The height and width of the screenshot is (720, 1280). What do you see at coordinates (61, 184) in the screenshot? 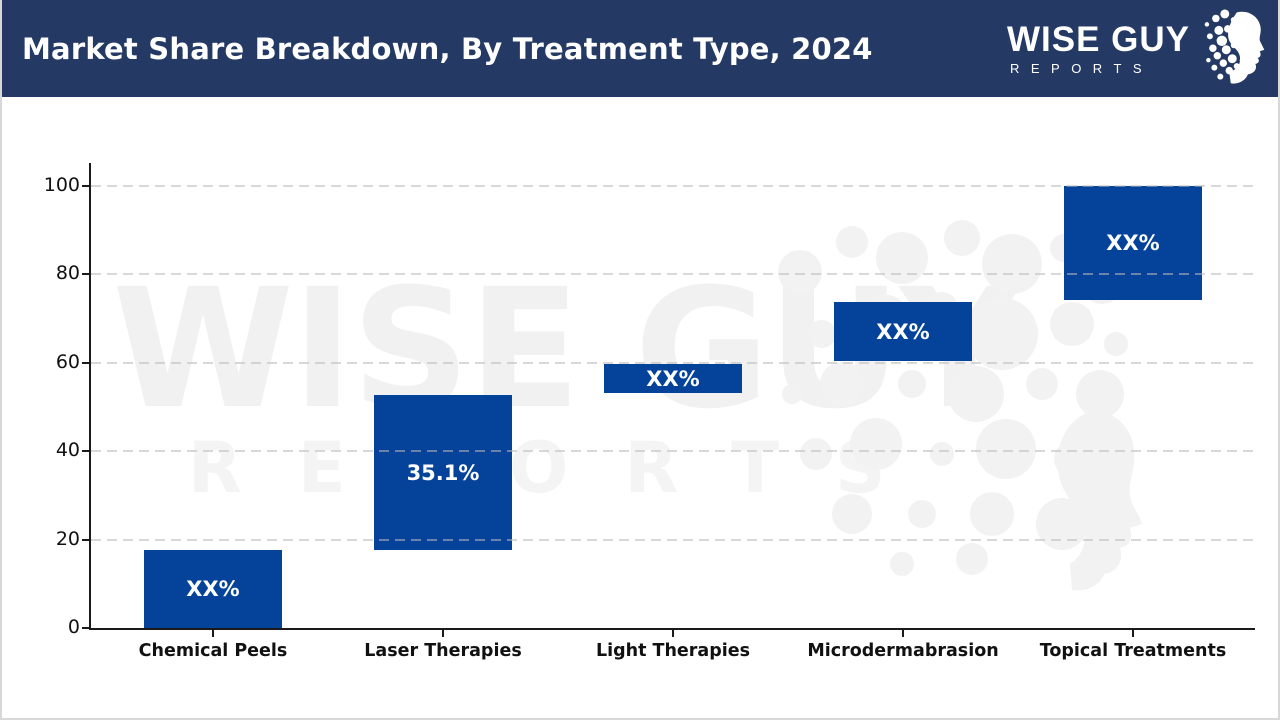
I see `y-tick-label: 100` at bounding box center [61, 184].